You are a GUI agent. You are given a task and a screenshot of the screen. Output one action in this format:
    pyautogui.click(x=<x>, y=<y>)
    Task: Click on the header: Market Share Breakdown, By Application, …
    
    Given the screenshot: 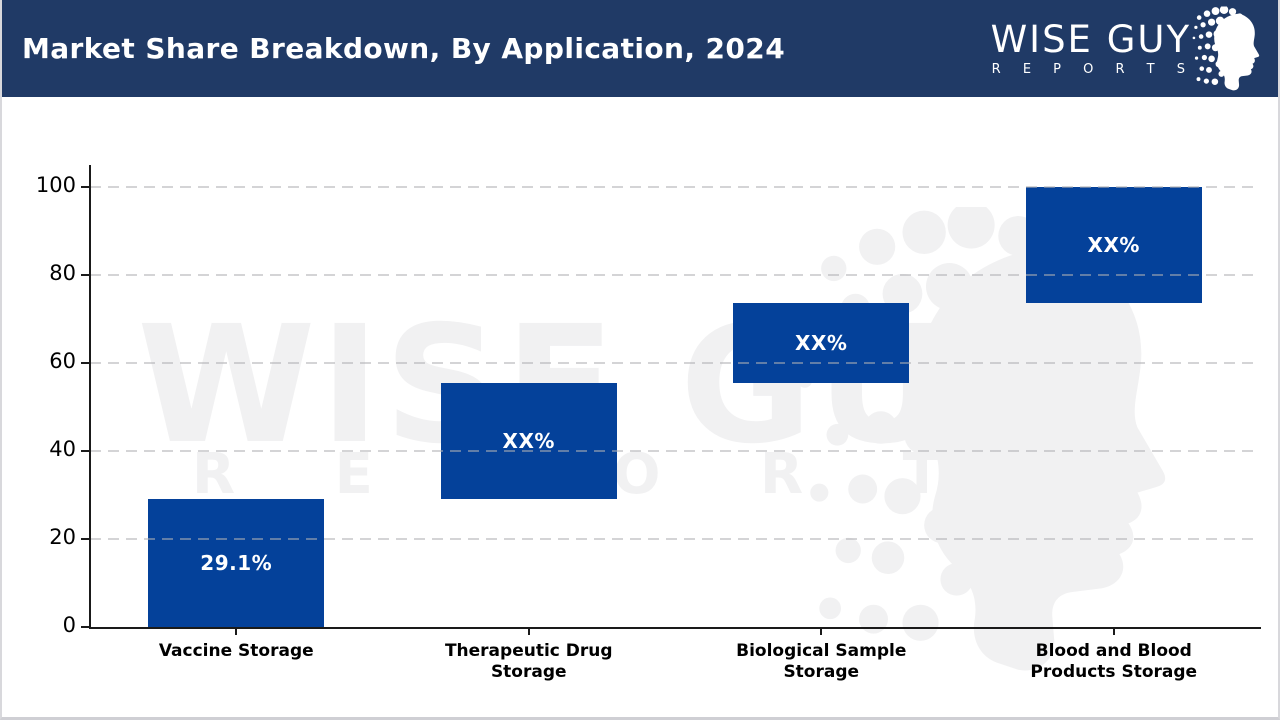 What is the action you would take?
    pyautogui.click(x=640, y=48)
    